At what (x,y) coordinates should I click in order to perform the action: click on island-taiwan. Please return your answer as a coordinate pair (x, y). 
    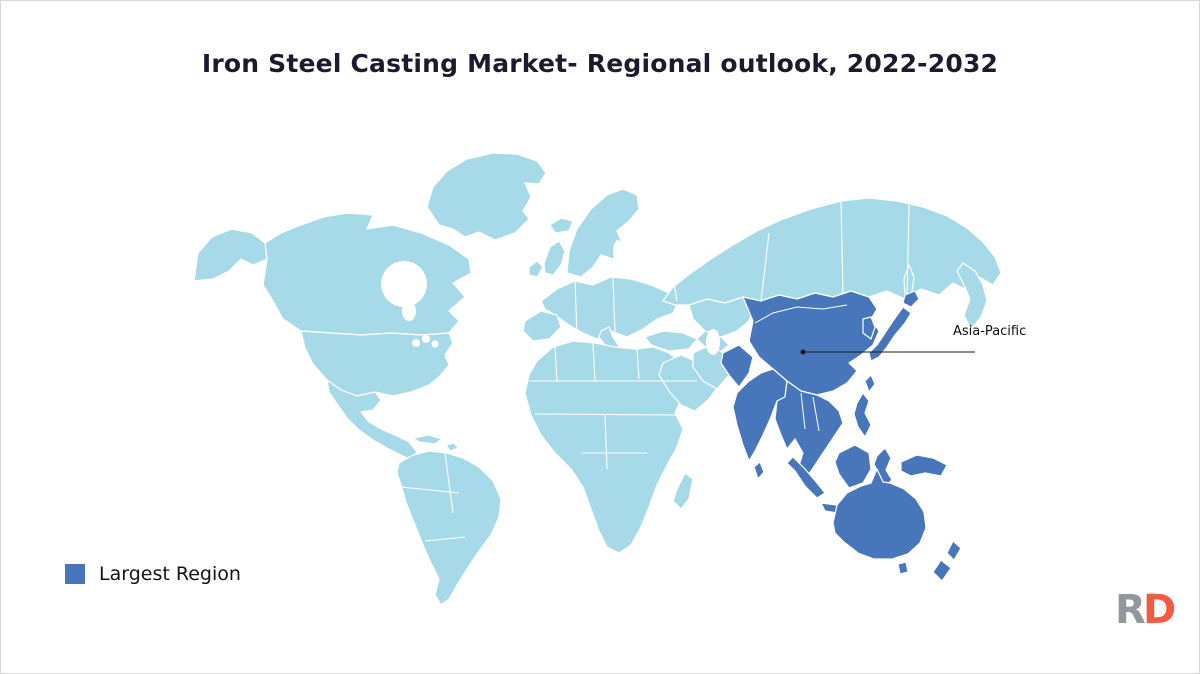
    Looking at the image, I should click on (870, 383).